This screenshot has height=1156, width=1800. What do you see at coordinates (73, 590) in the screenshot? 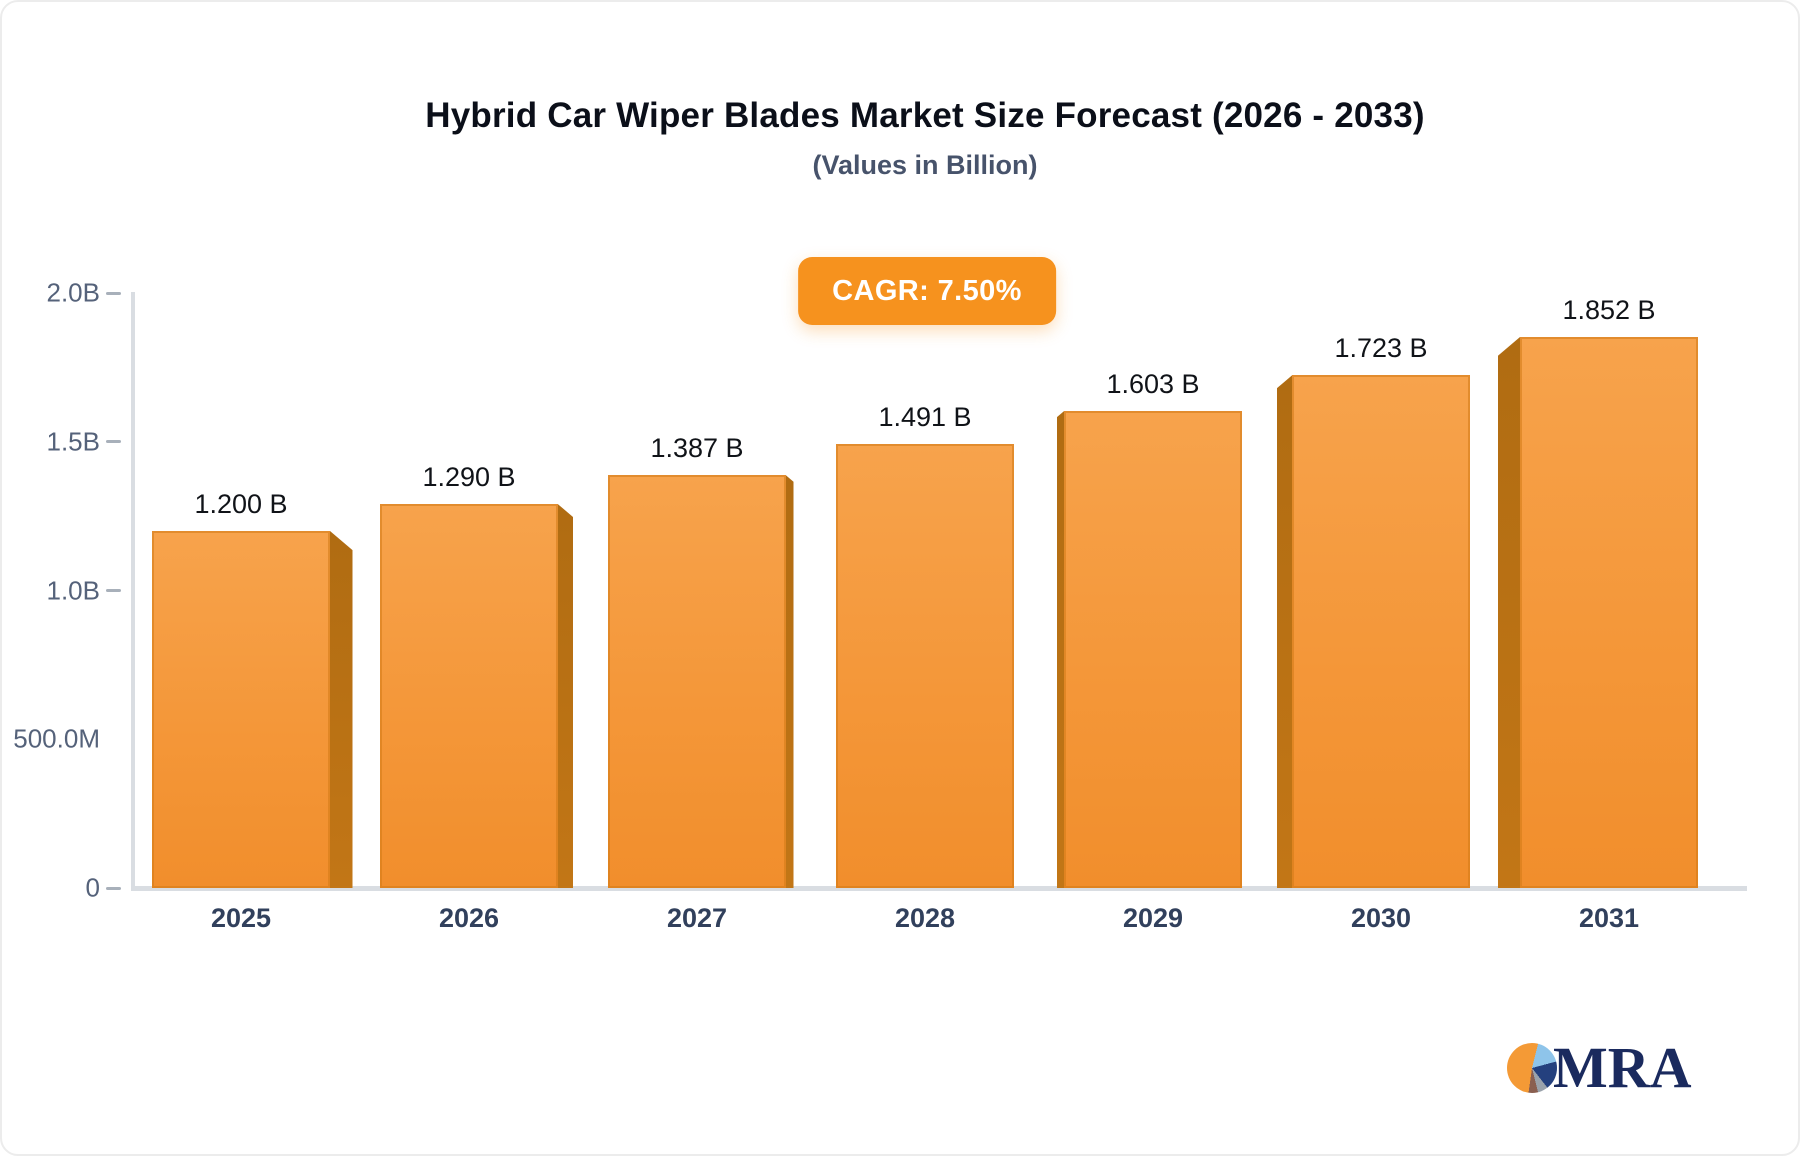
I see `y-axis-tick-label-2: 1.0B` at bounding box center [73, 590].